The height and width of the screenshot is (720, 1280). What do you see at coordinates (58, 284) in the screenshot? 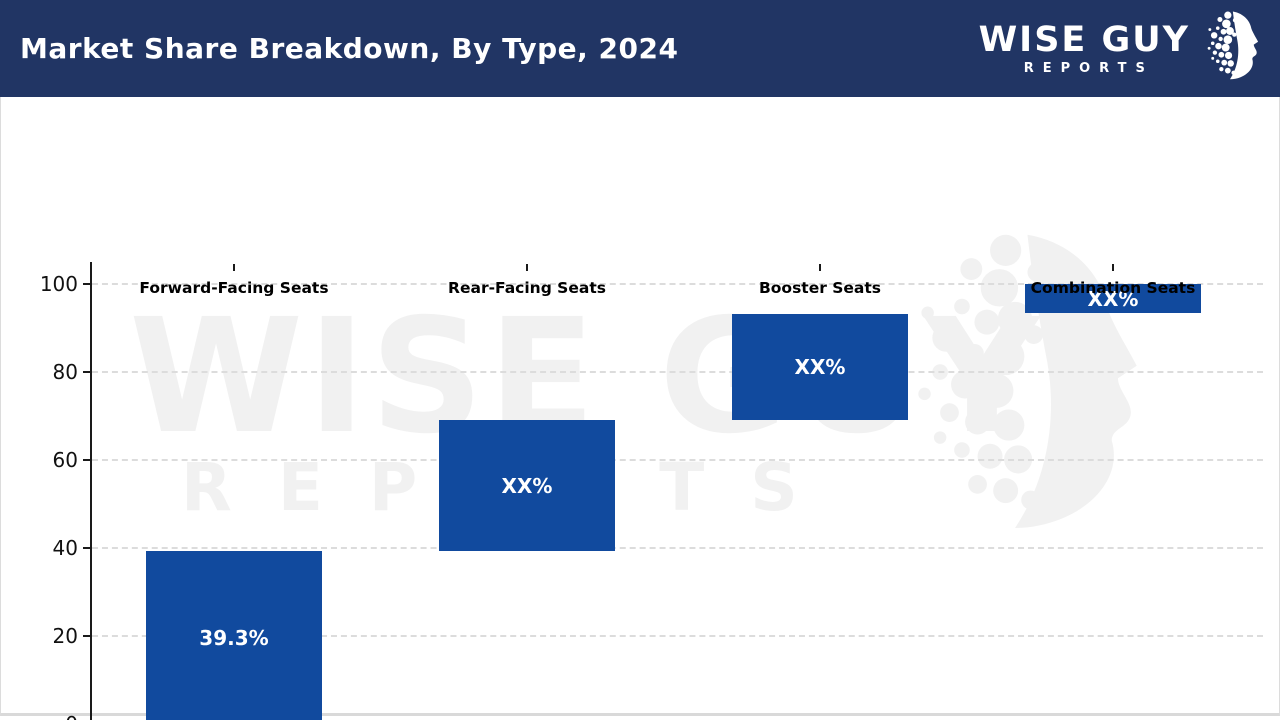
I see `y-tick-label: 100` at bounding box center [58, 284].